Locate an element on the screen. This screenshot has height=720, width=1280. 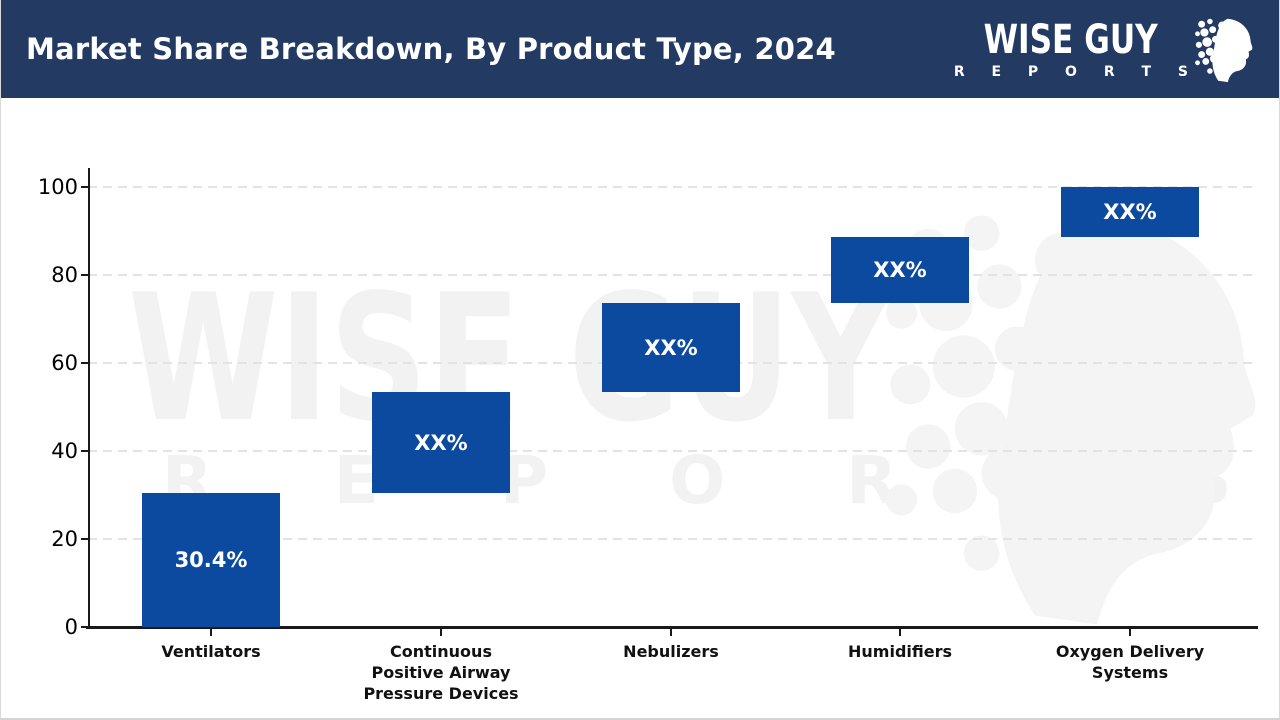
y-tick-label-100: 100 is located at coordinates (57, 187).